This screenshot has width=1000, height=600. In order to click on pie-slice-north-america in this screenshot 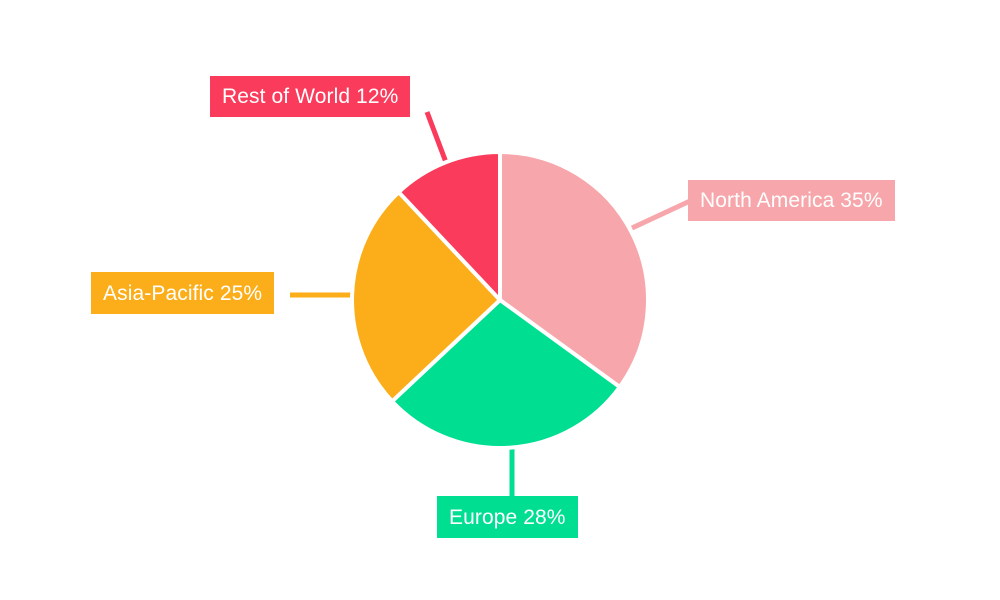, I will do `click(574, 269)`.